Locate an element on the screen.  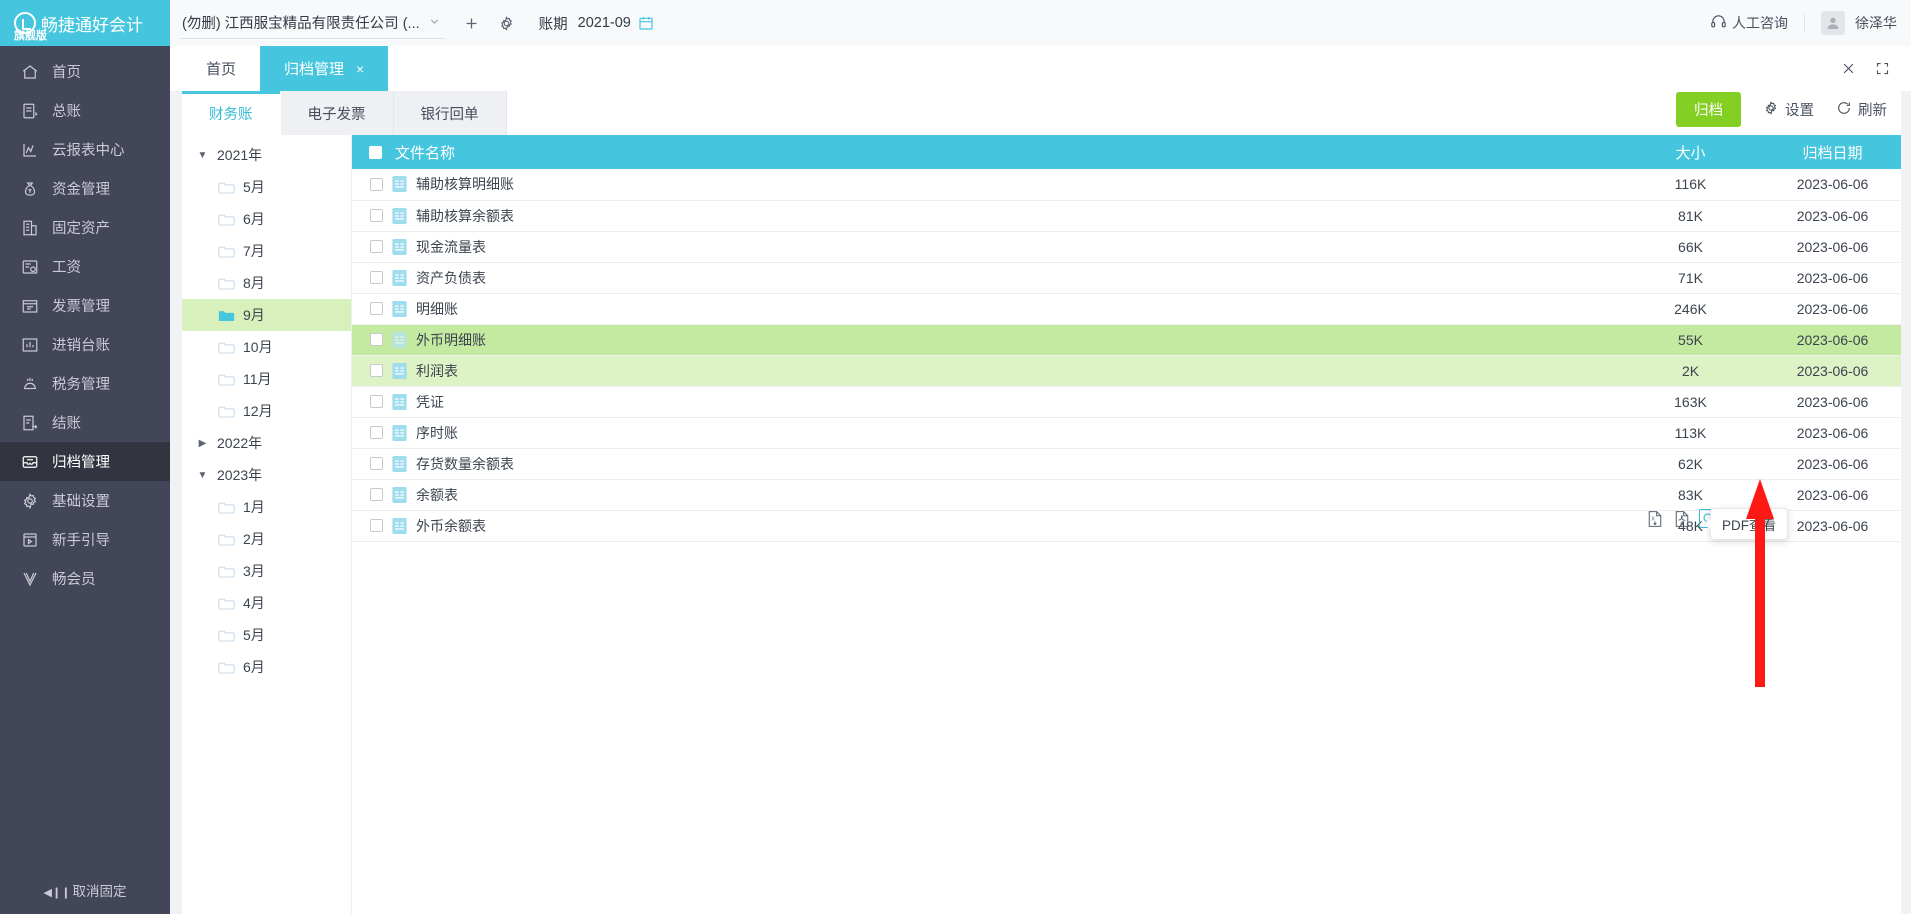
sidebar-item-invoice: 发票管理 is located at coordinates (85, 305).